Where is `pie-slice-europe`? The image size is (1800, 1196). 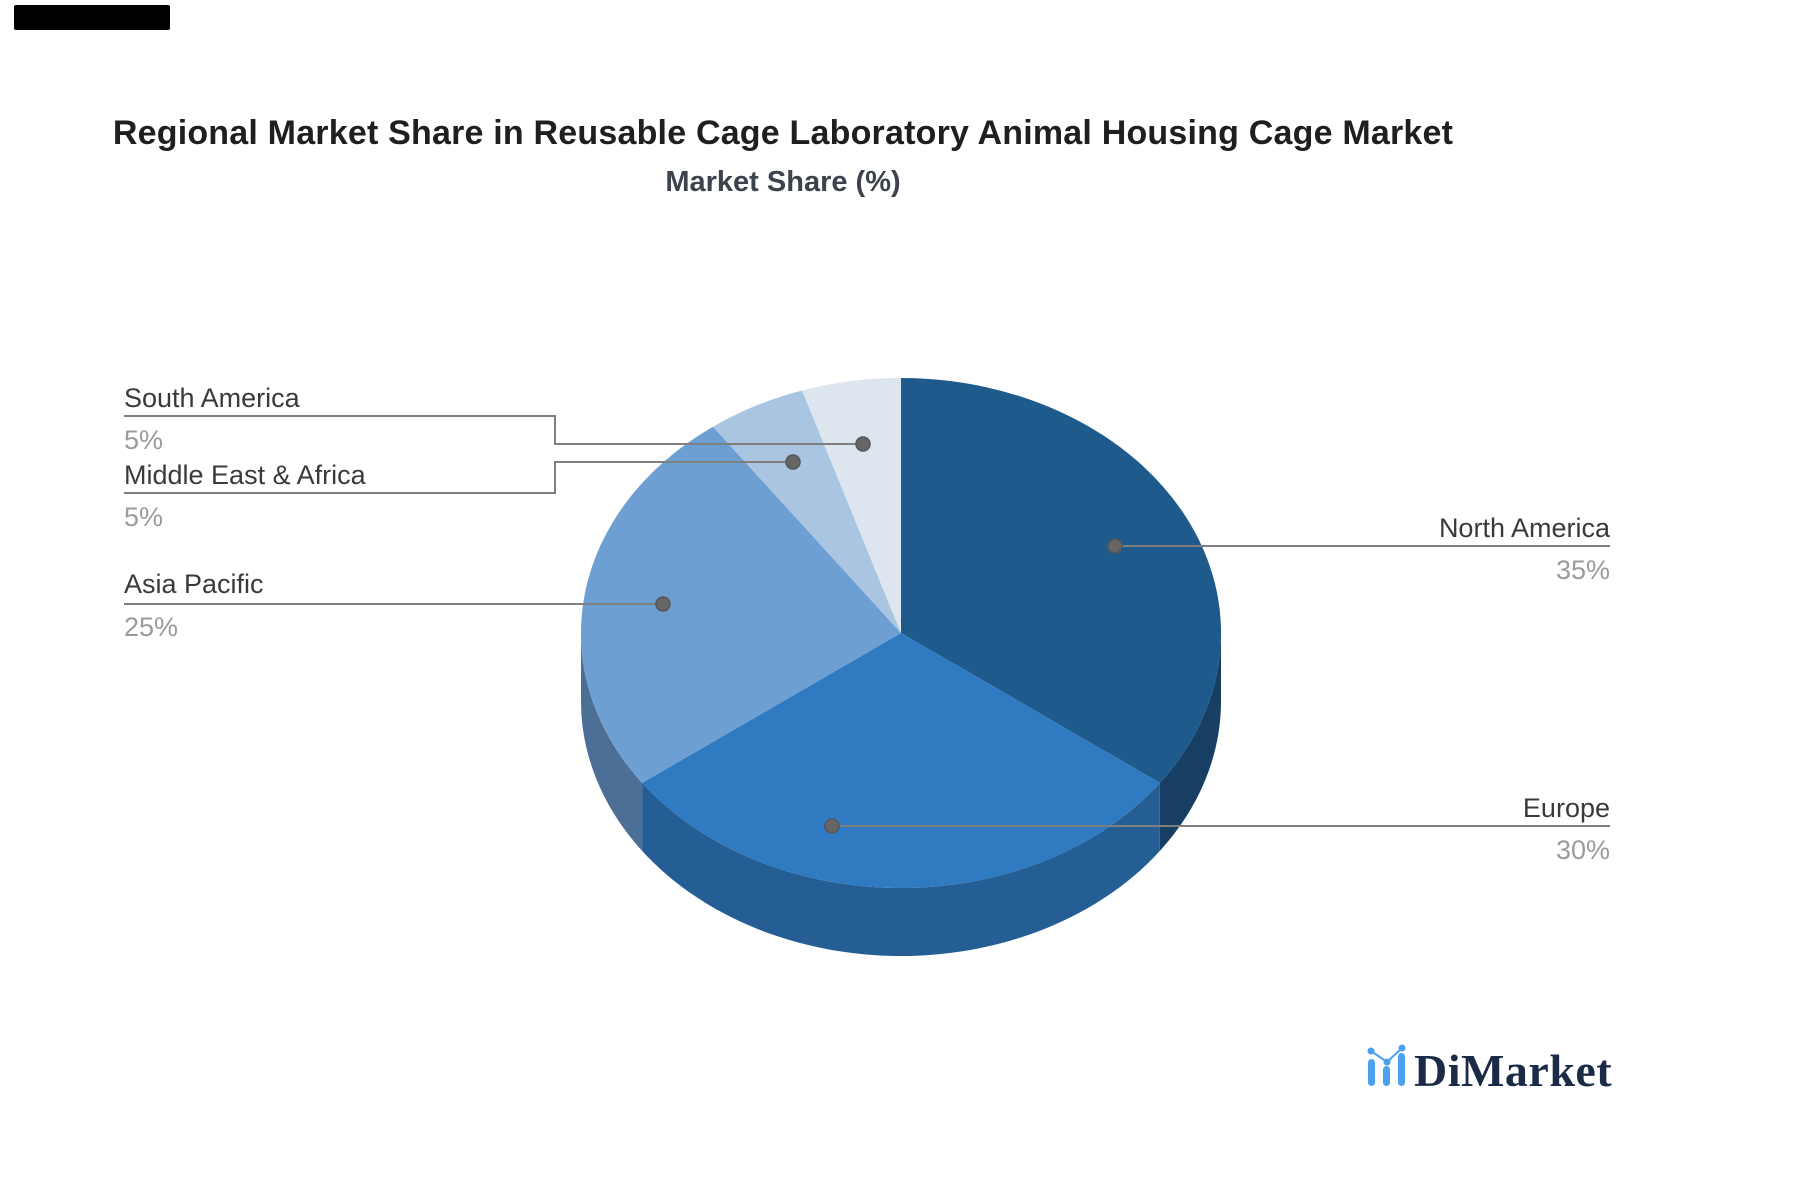
pie-slice-europe is located at coordinates (901, 761).